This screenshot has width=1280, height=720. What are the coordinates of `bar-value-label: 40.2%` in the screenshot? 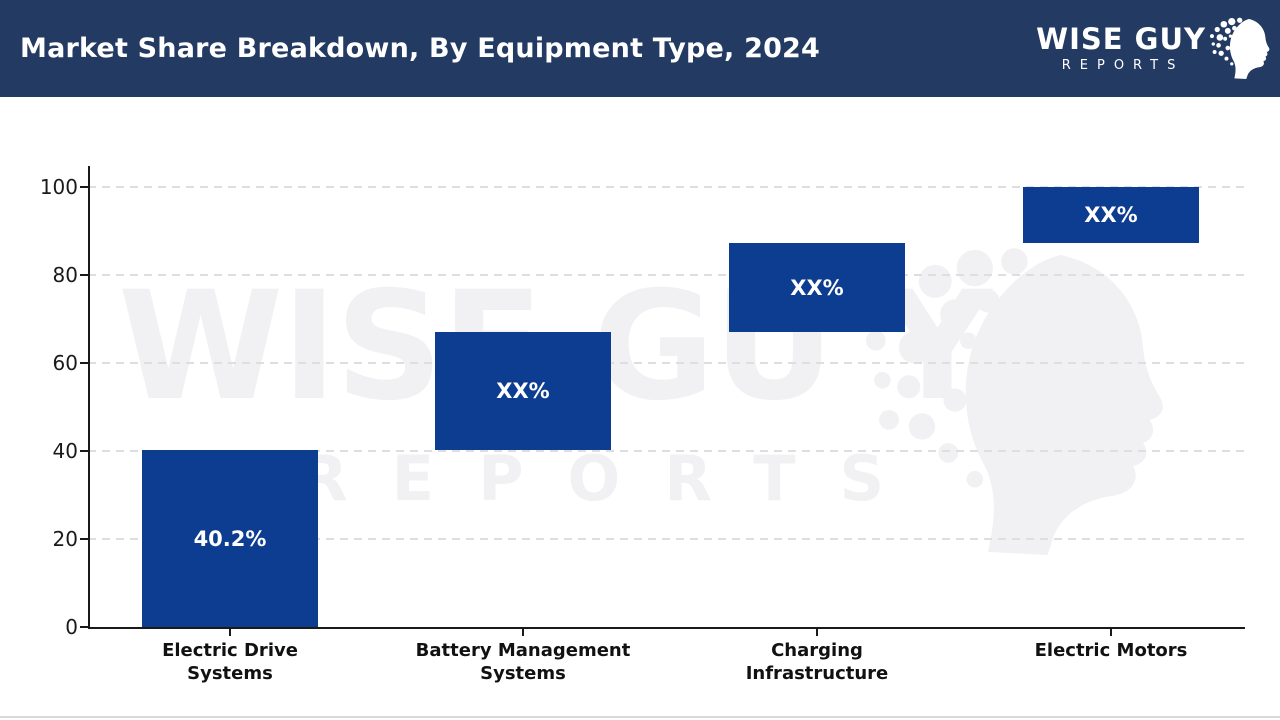 It's located at (230, 538).